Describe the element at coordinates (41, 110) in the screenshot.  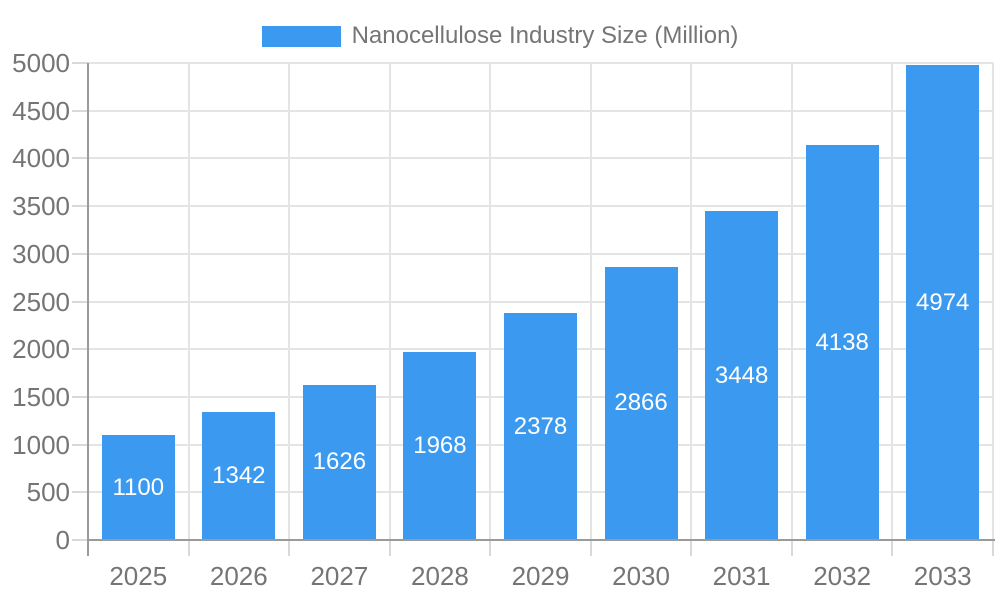
I see `y-axis-tick-label: 4500` at that location.